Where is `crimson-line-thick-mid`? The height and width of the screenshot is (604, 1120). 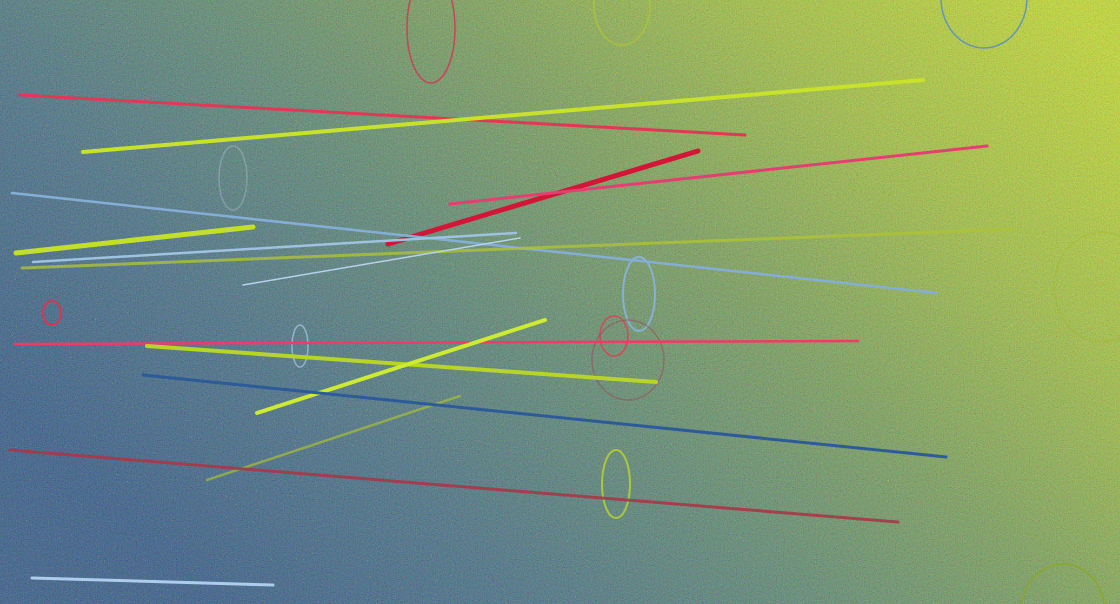
crimson-line-thick-mid is located at coordinates (543, 197).